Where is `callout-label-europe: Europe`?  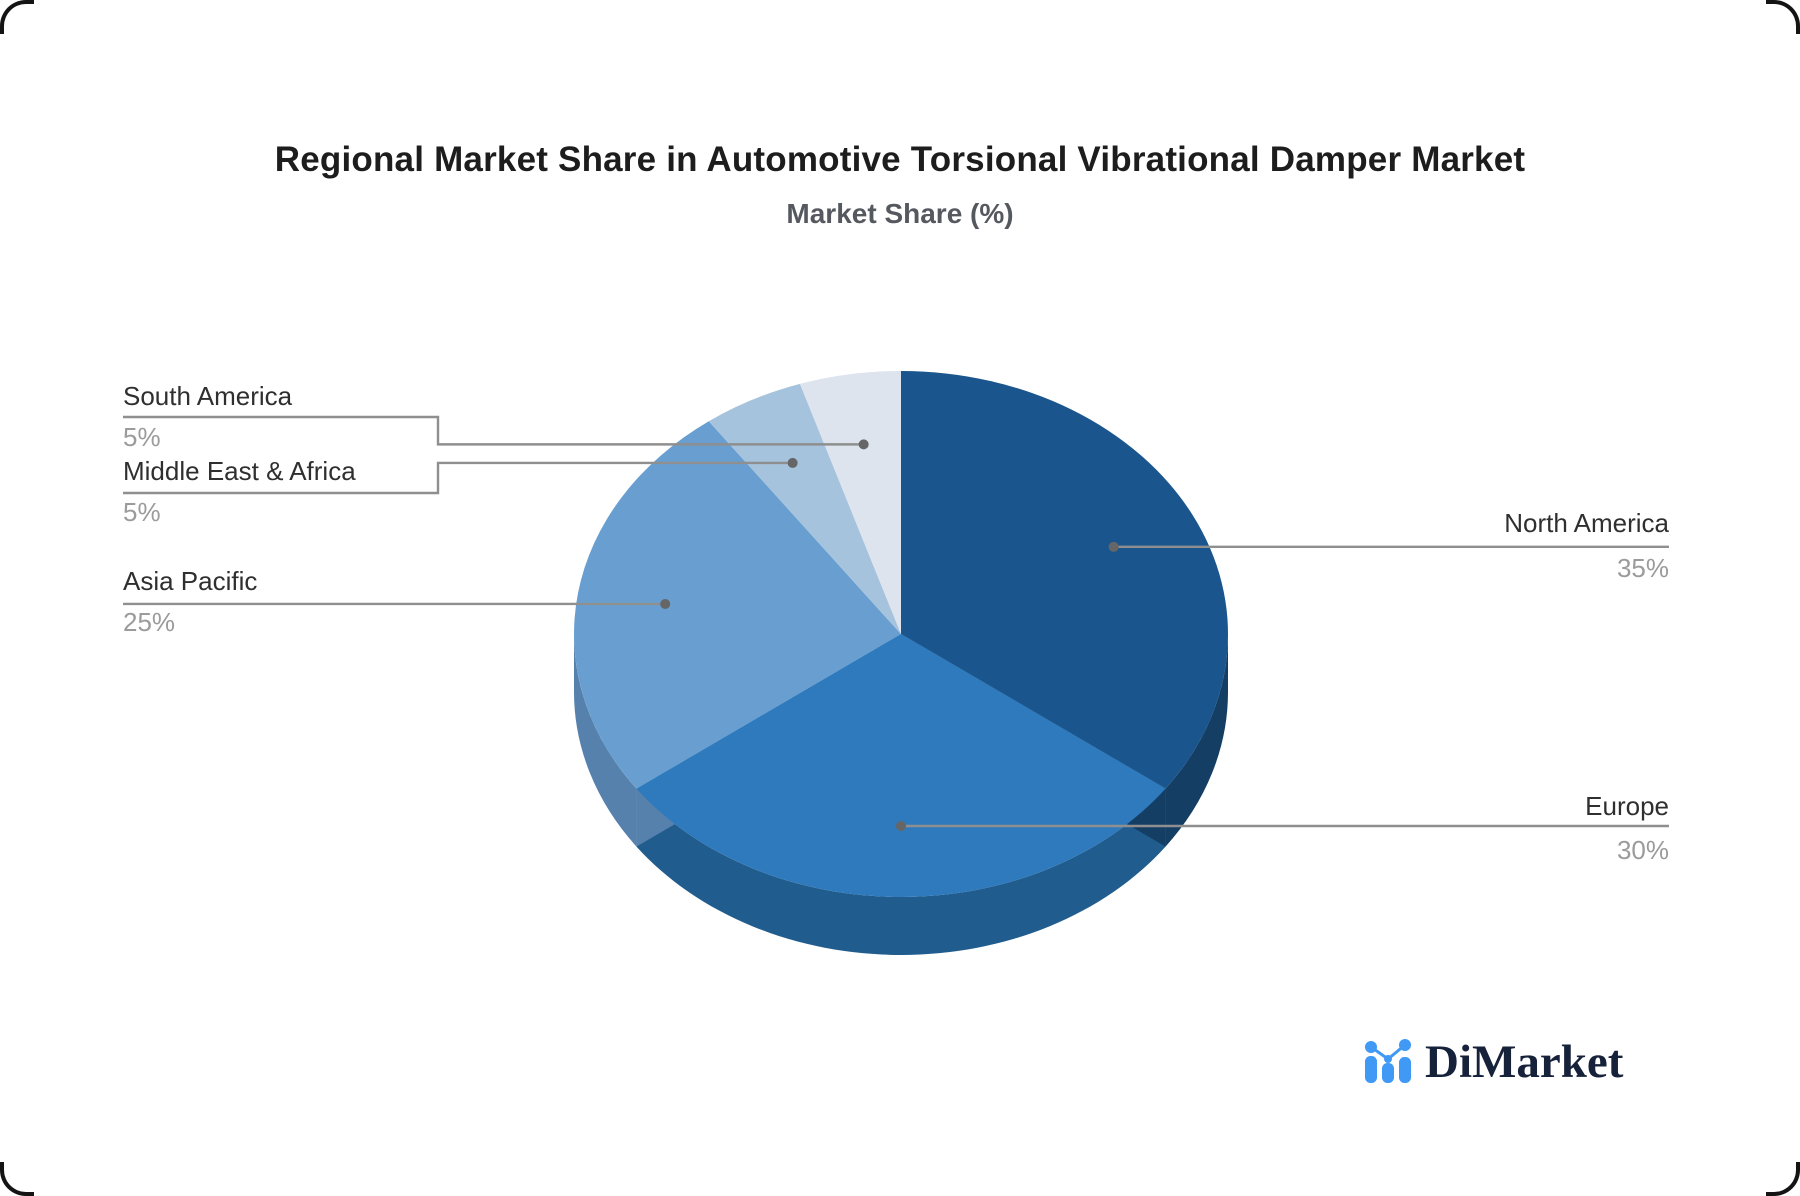
callout-label-europe: Europe is located at coordinates (1627, 806).